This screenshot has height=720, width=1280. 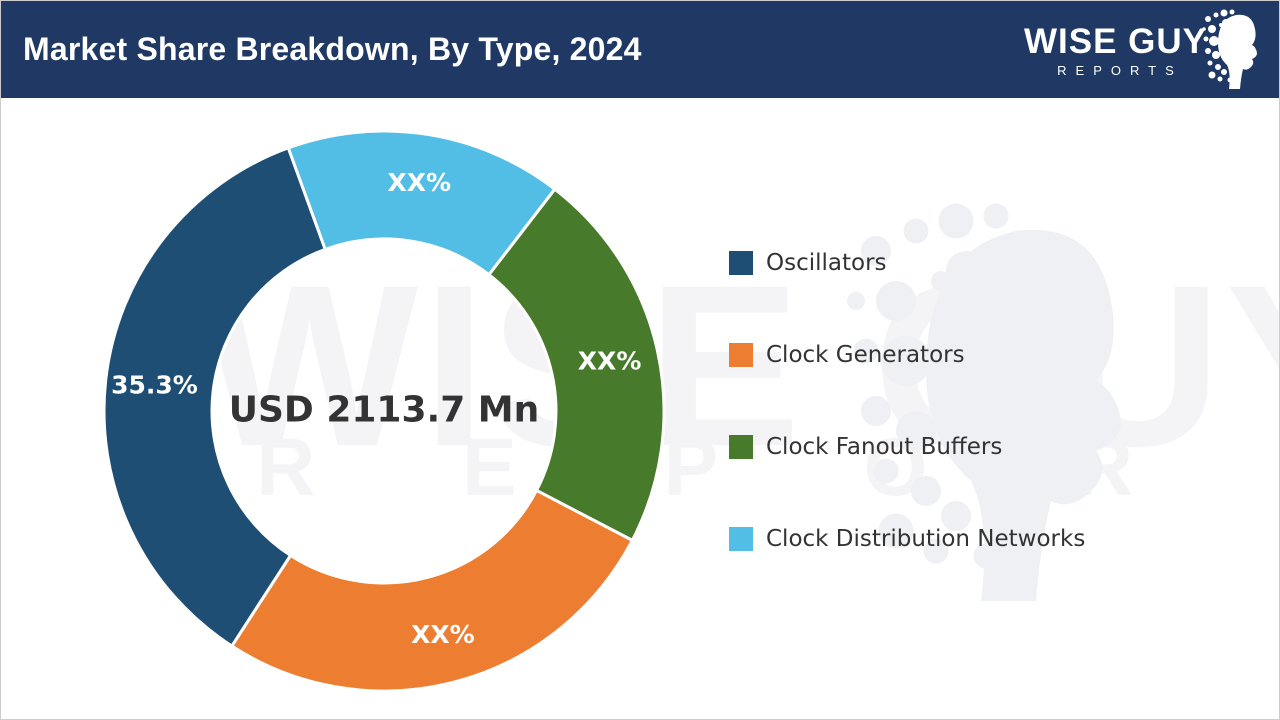 What do you see at coordinates (741, 539) in the screenshot?
I see `legend-swatch-clock-distribution-networks` at bounding box center [741, 539].